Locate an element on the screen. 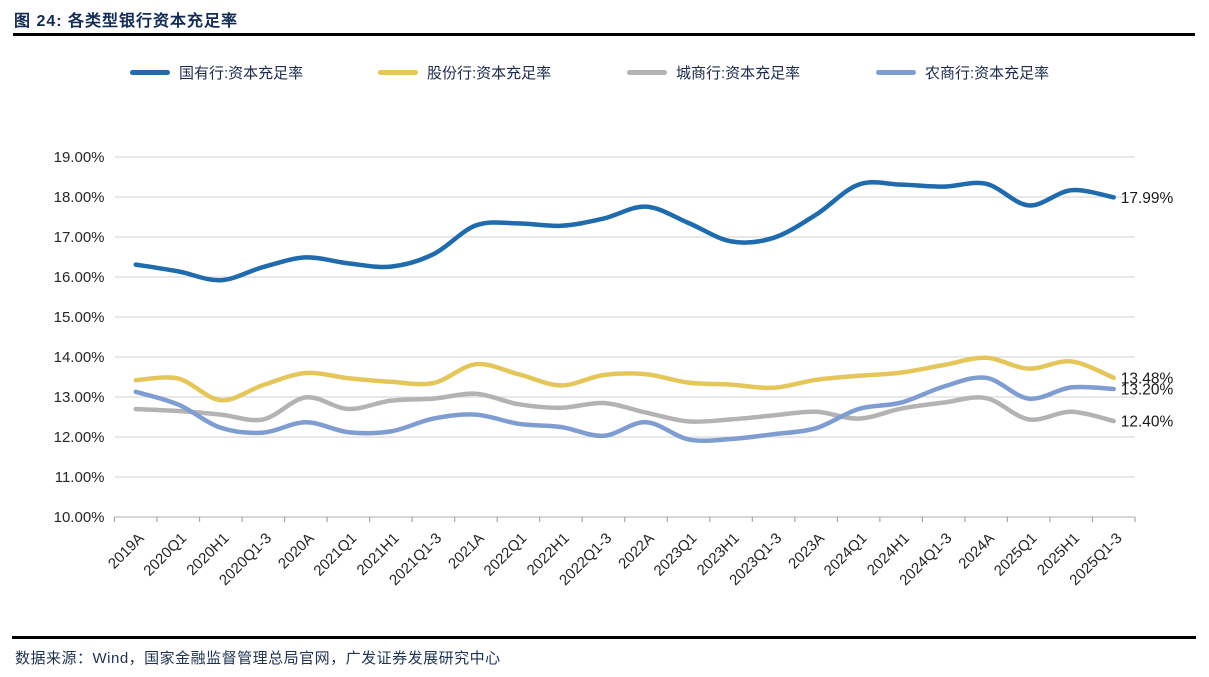 The width and height of the screenshot is (1209, 677). legend-label: 城商行:资本充足率 is located at coordinates (738, 73).